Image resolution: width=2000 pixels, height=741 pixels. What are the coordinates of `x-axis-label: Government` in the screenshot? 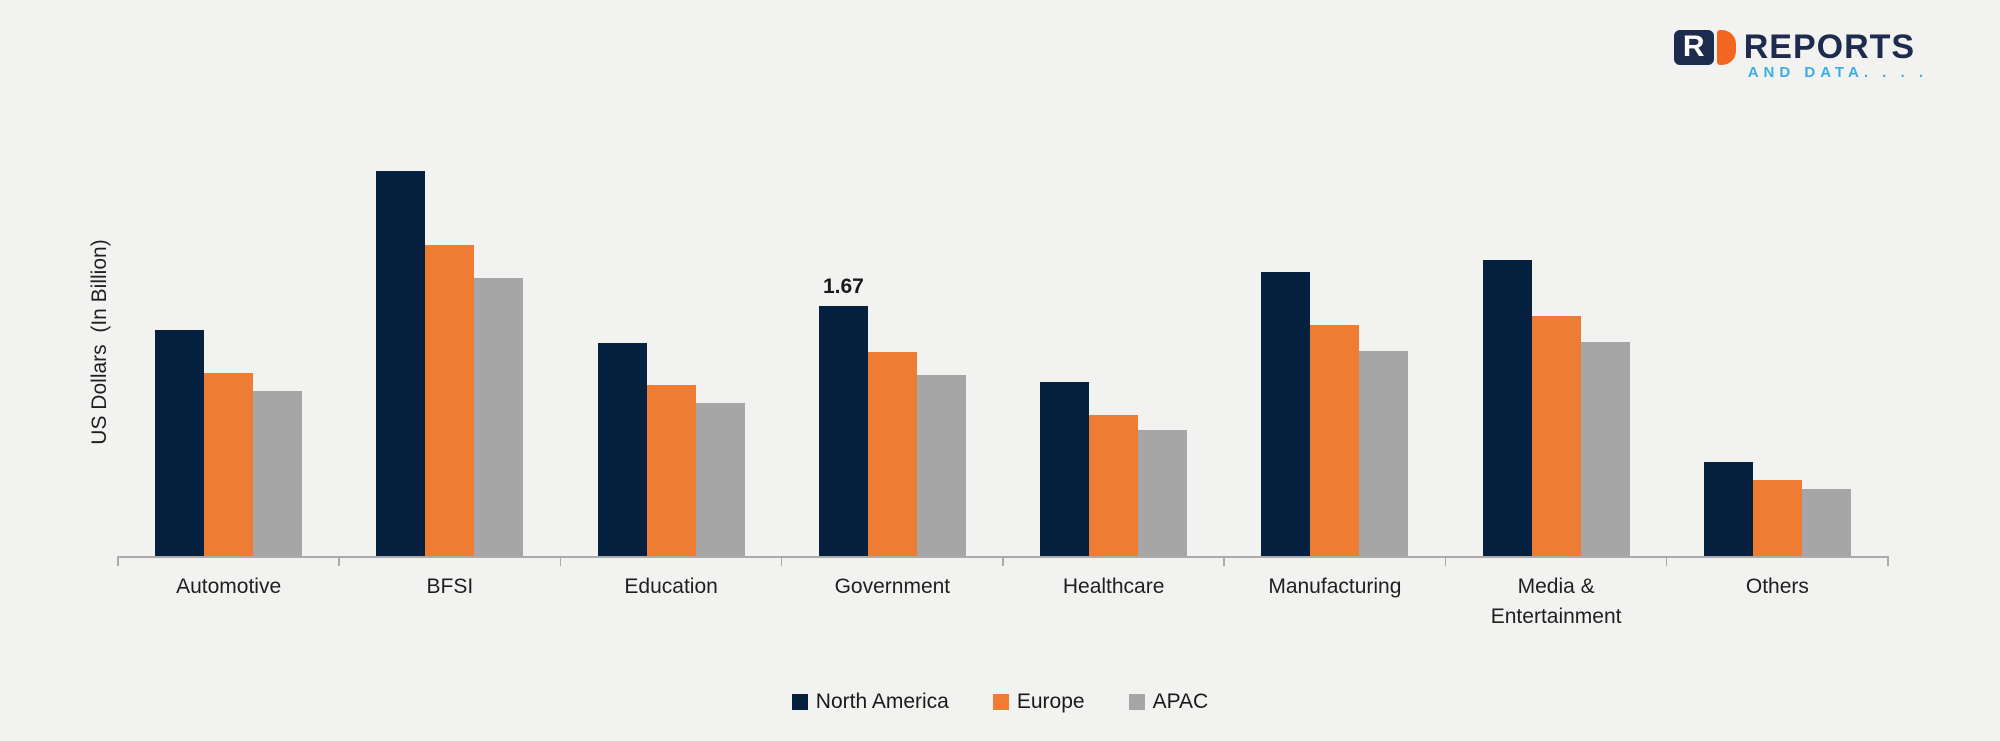 It's located at (892, 586).